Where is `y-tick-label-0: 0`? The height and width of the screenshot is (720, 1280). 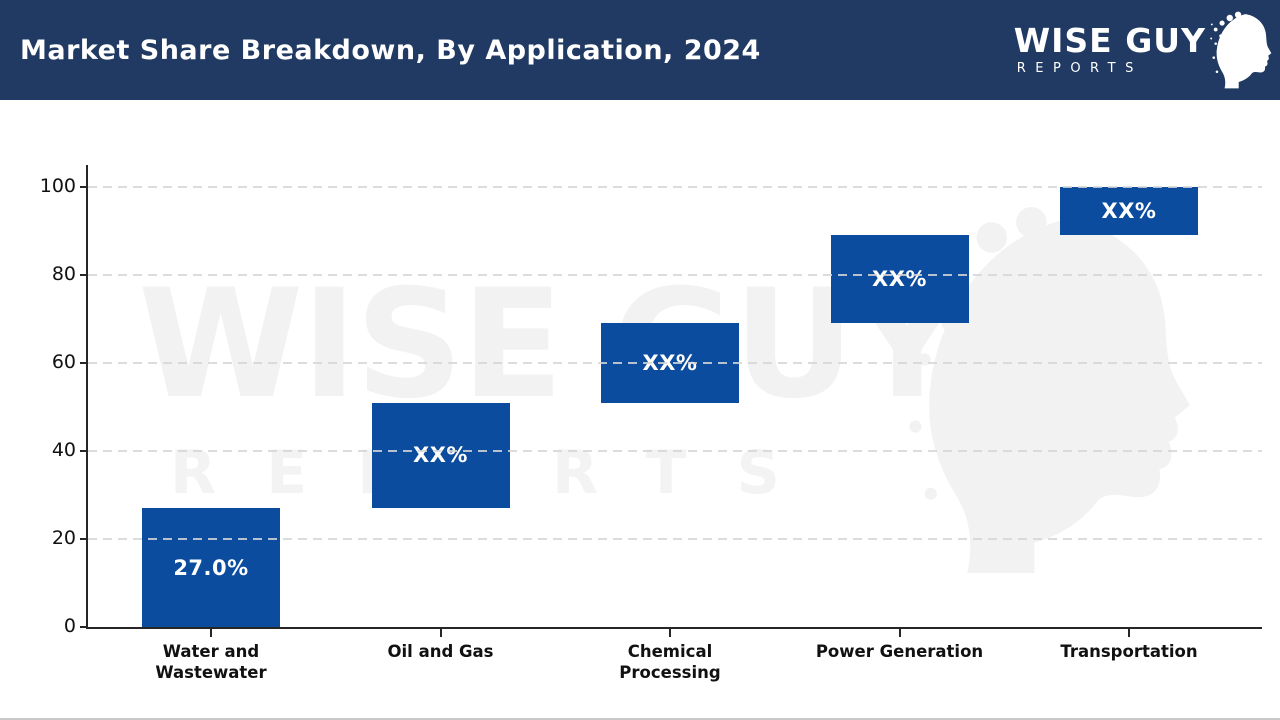
y-tick-label-0: 0 is located at coordinates (69, 626).